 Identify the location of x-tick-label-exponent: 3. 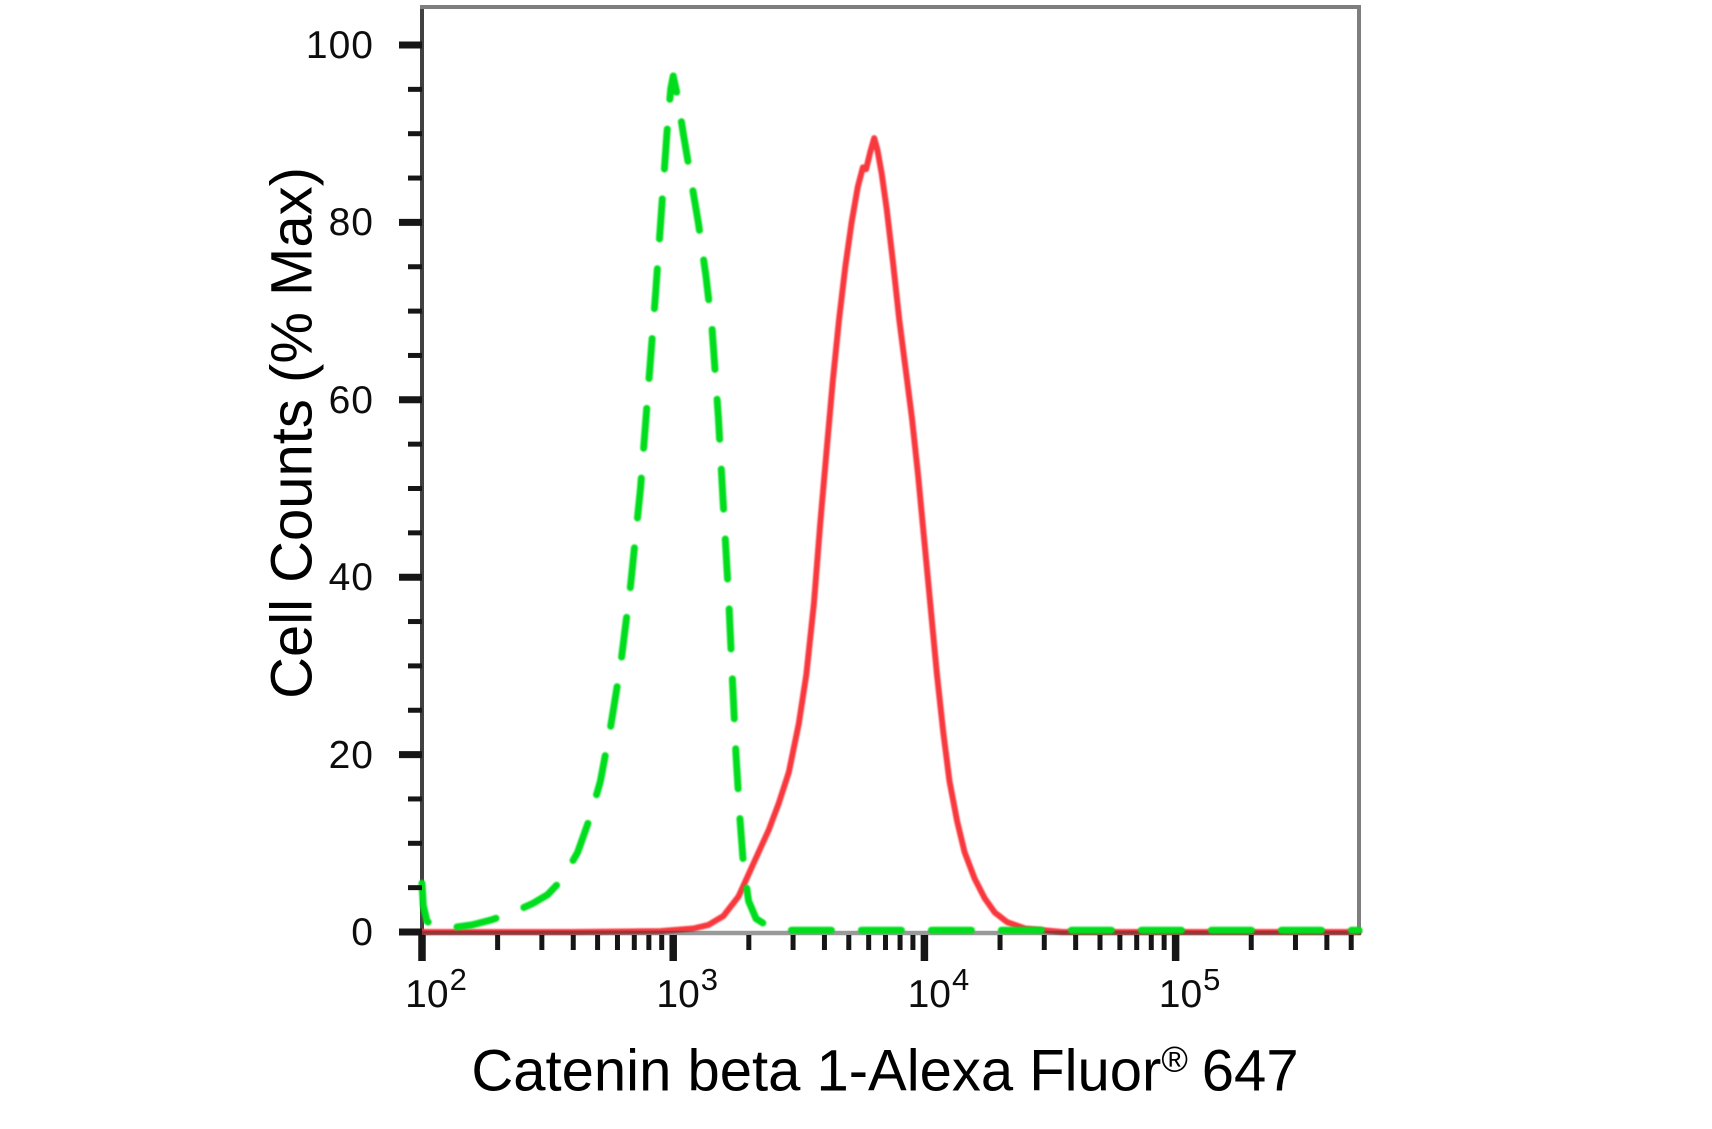
(709, 979).